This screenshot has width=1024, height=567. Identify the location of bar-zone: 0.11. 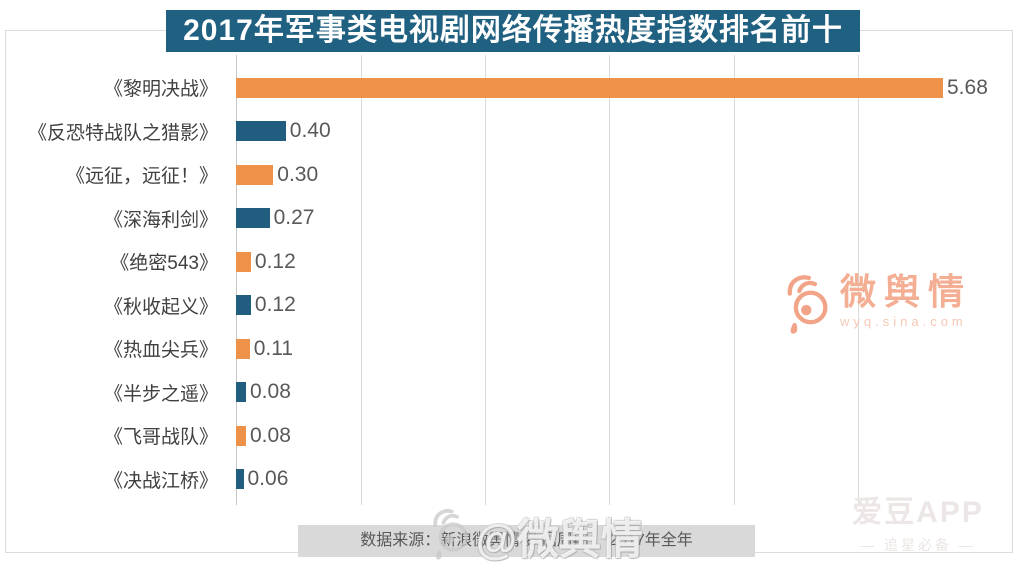
(625, 349).